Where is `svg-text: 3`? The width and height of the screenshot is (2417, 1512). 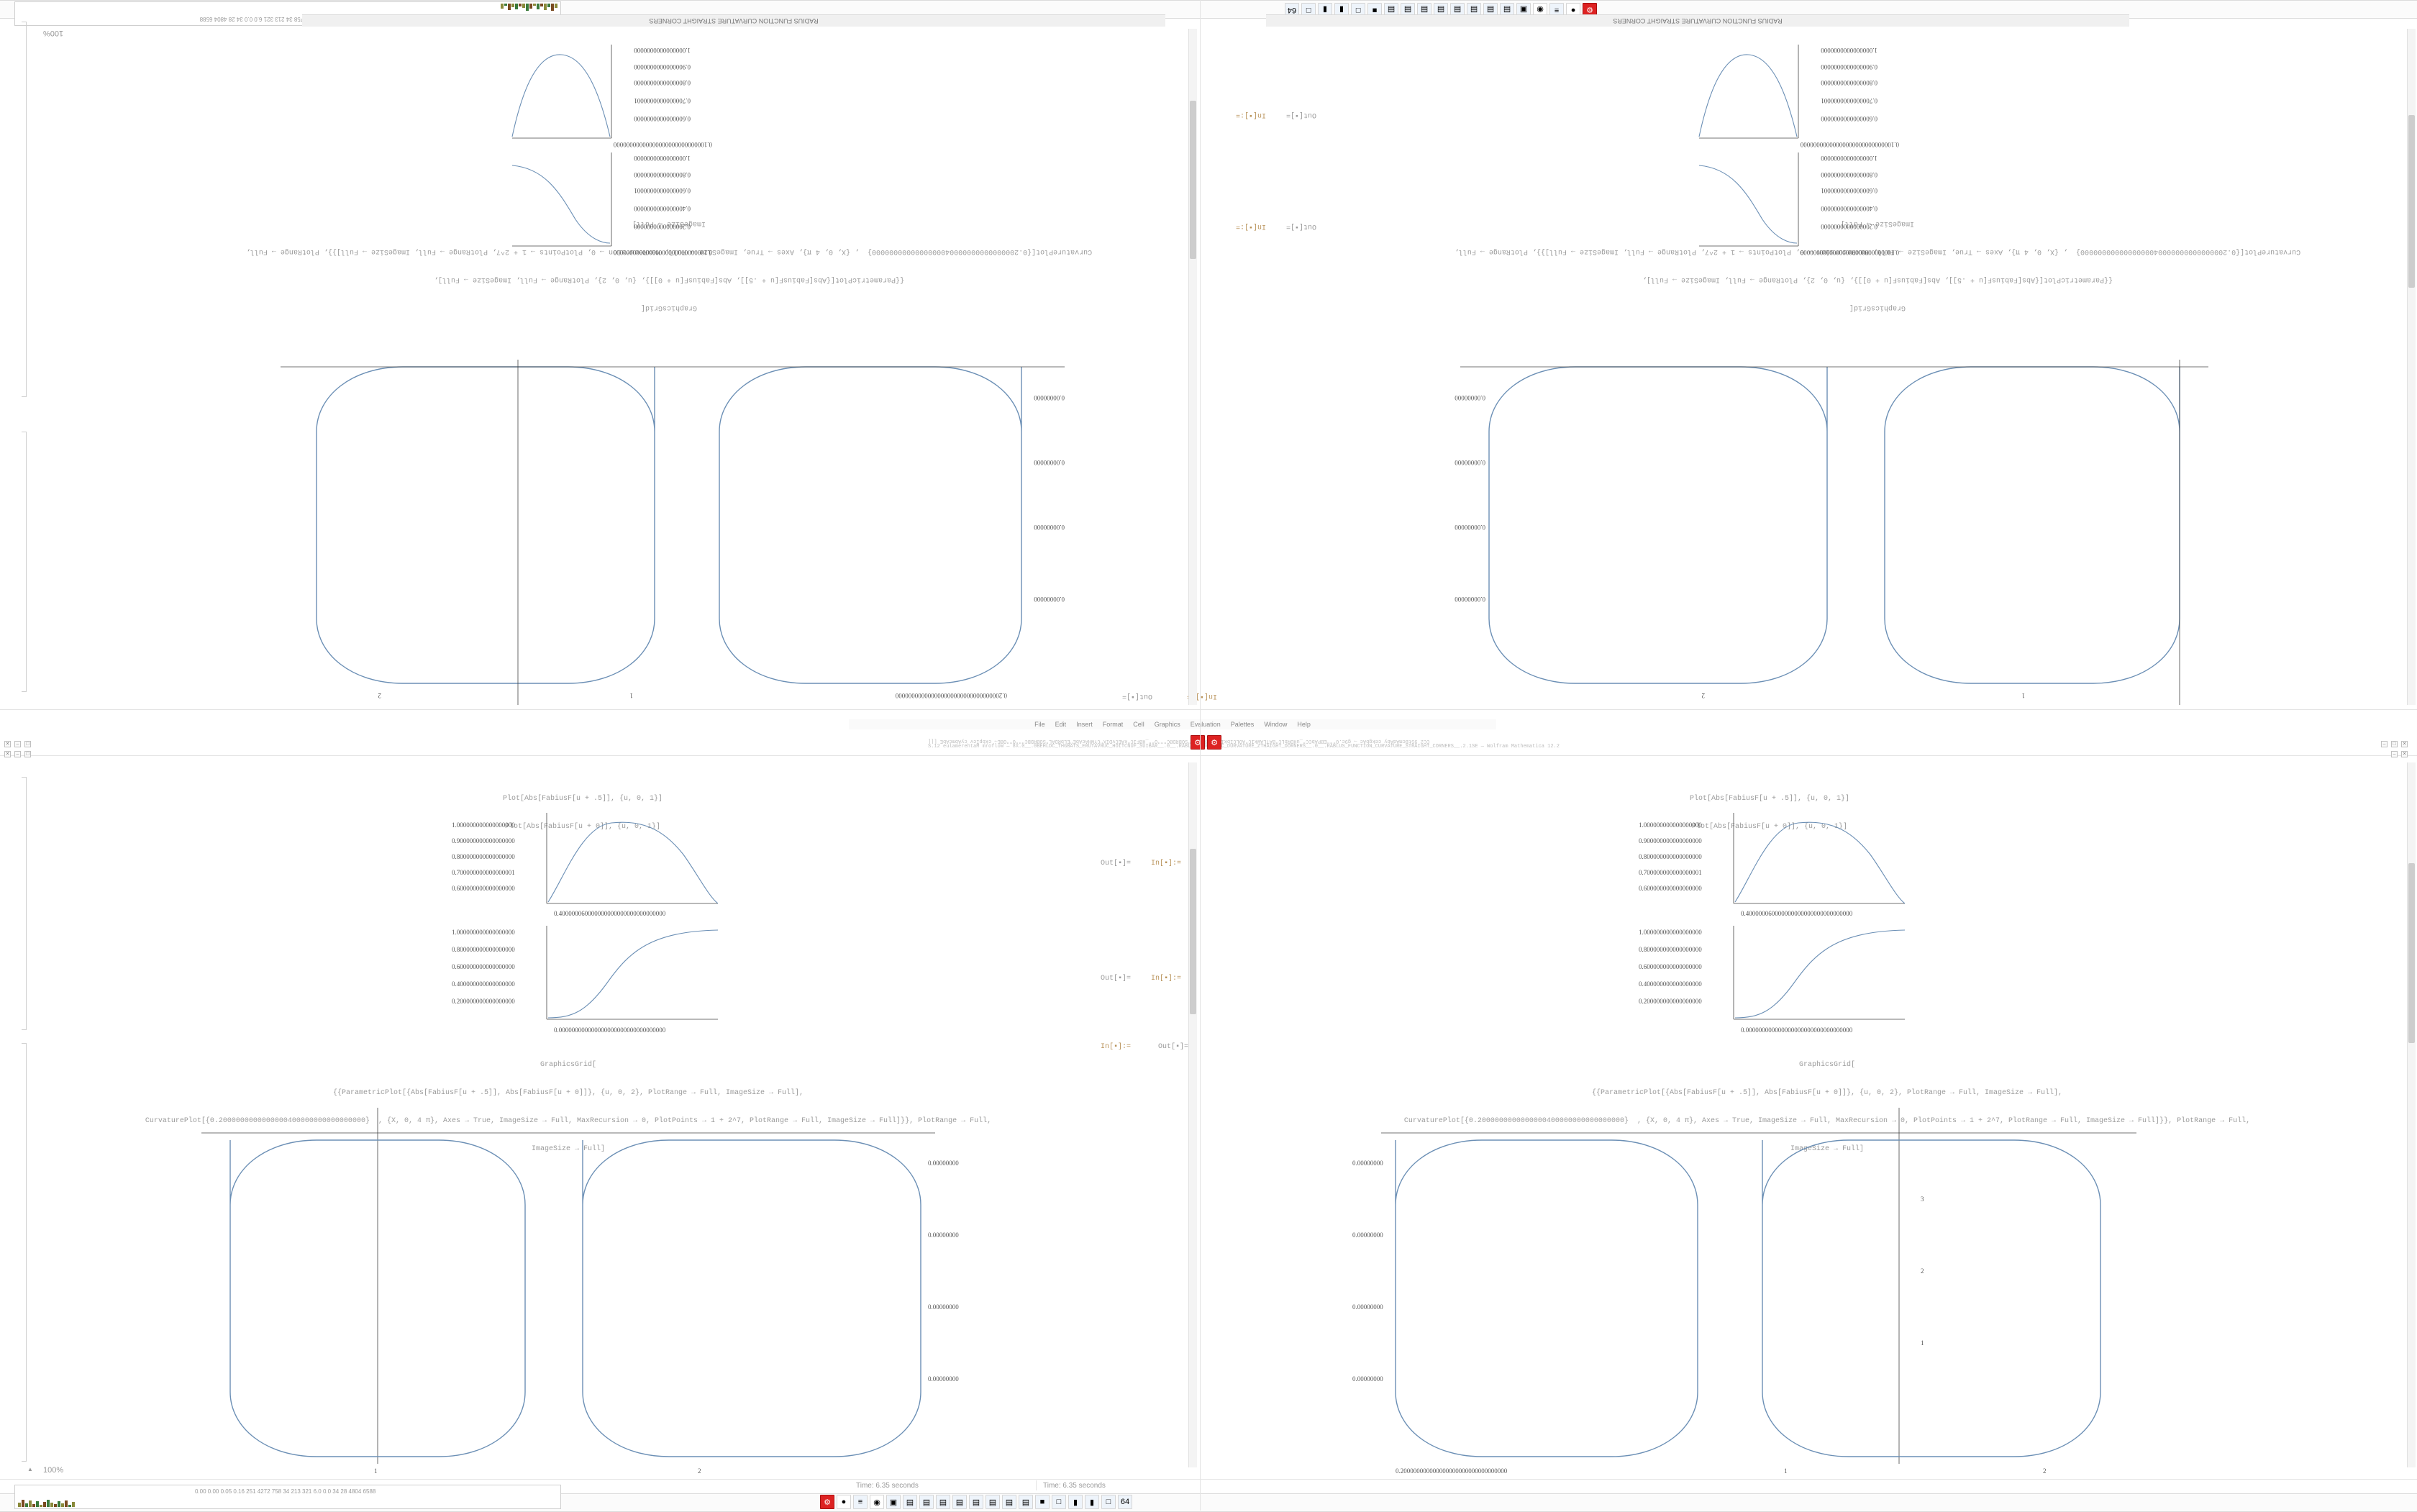
svg-text: 3 is located at coordinates (1923, 1199).